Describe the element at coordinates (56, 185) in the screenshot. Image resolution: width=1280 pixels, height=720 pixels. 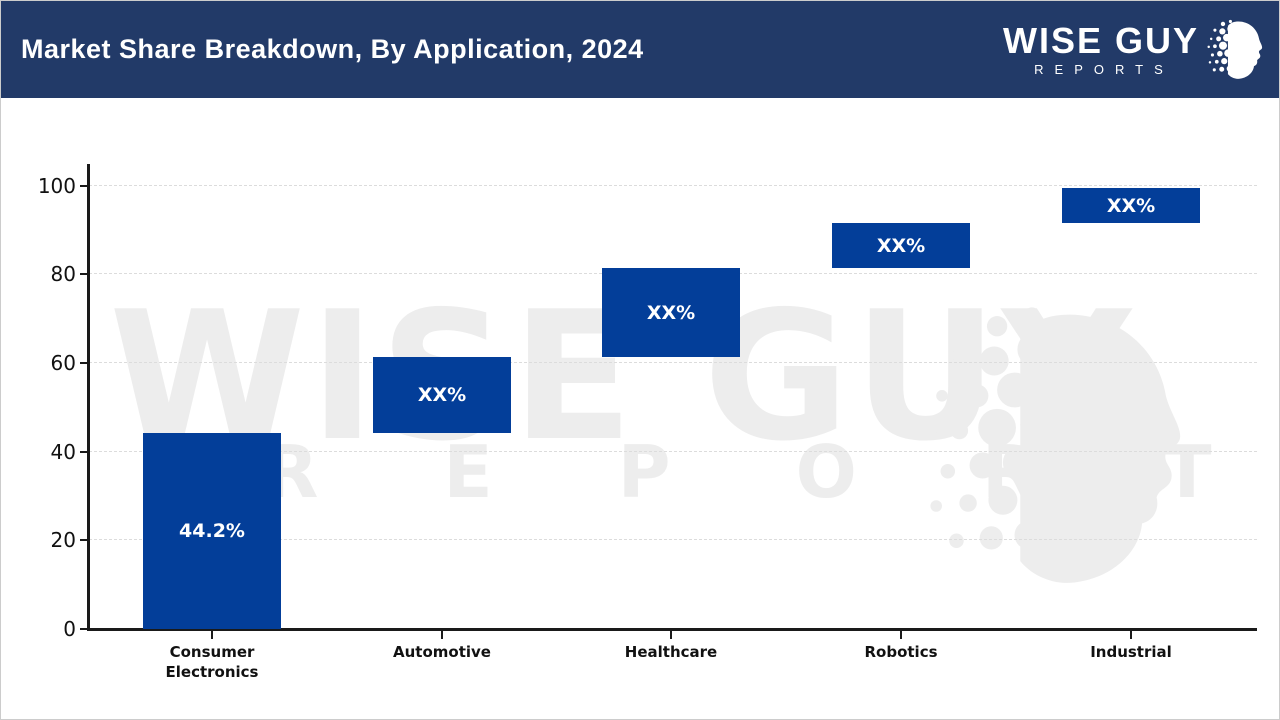
I see `y-tick-label: 100` at that location.